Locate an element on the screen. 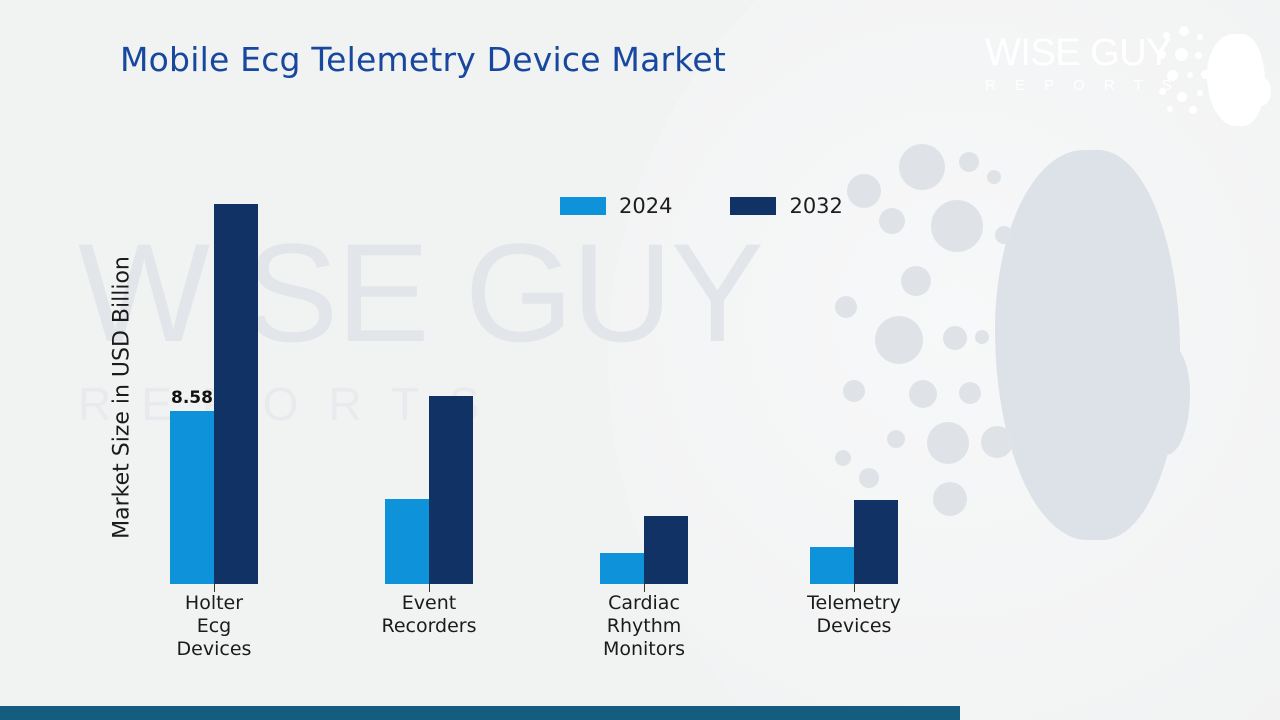 This screenshot has height=720, width=1280. legend-swatch-2024 is located at coordinates (583, 206).